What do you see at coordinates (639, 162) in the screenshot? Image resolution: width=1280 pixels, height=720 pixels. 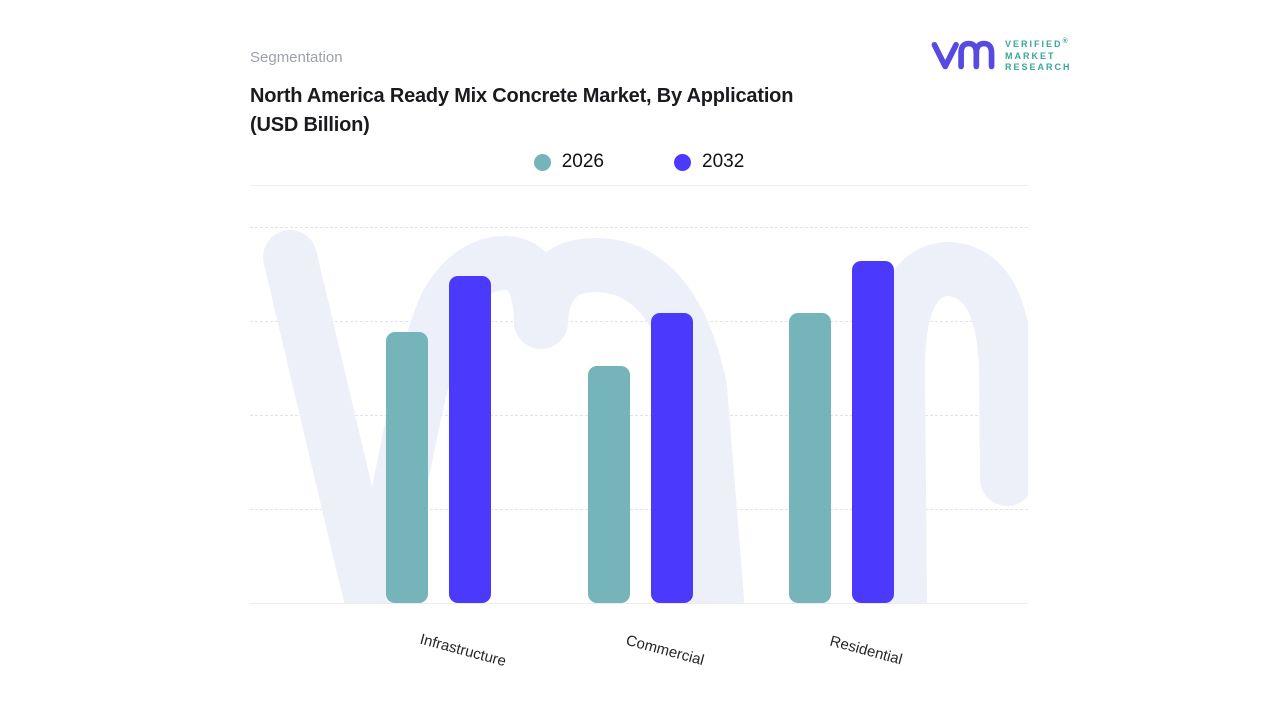 I see `chart-legend: 2026 2032` at bounding box center [639, 162].